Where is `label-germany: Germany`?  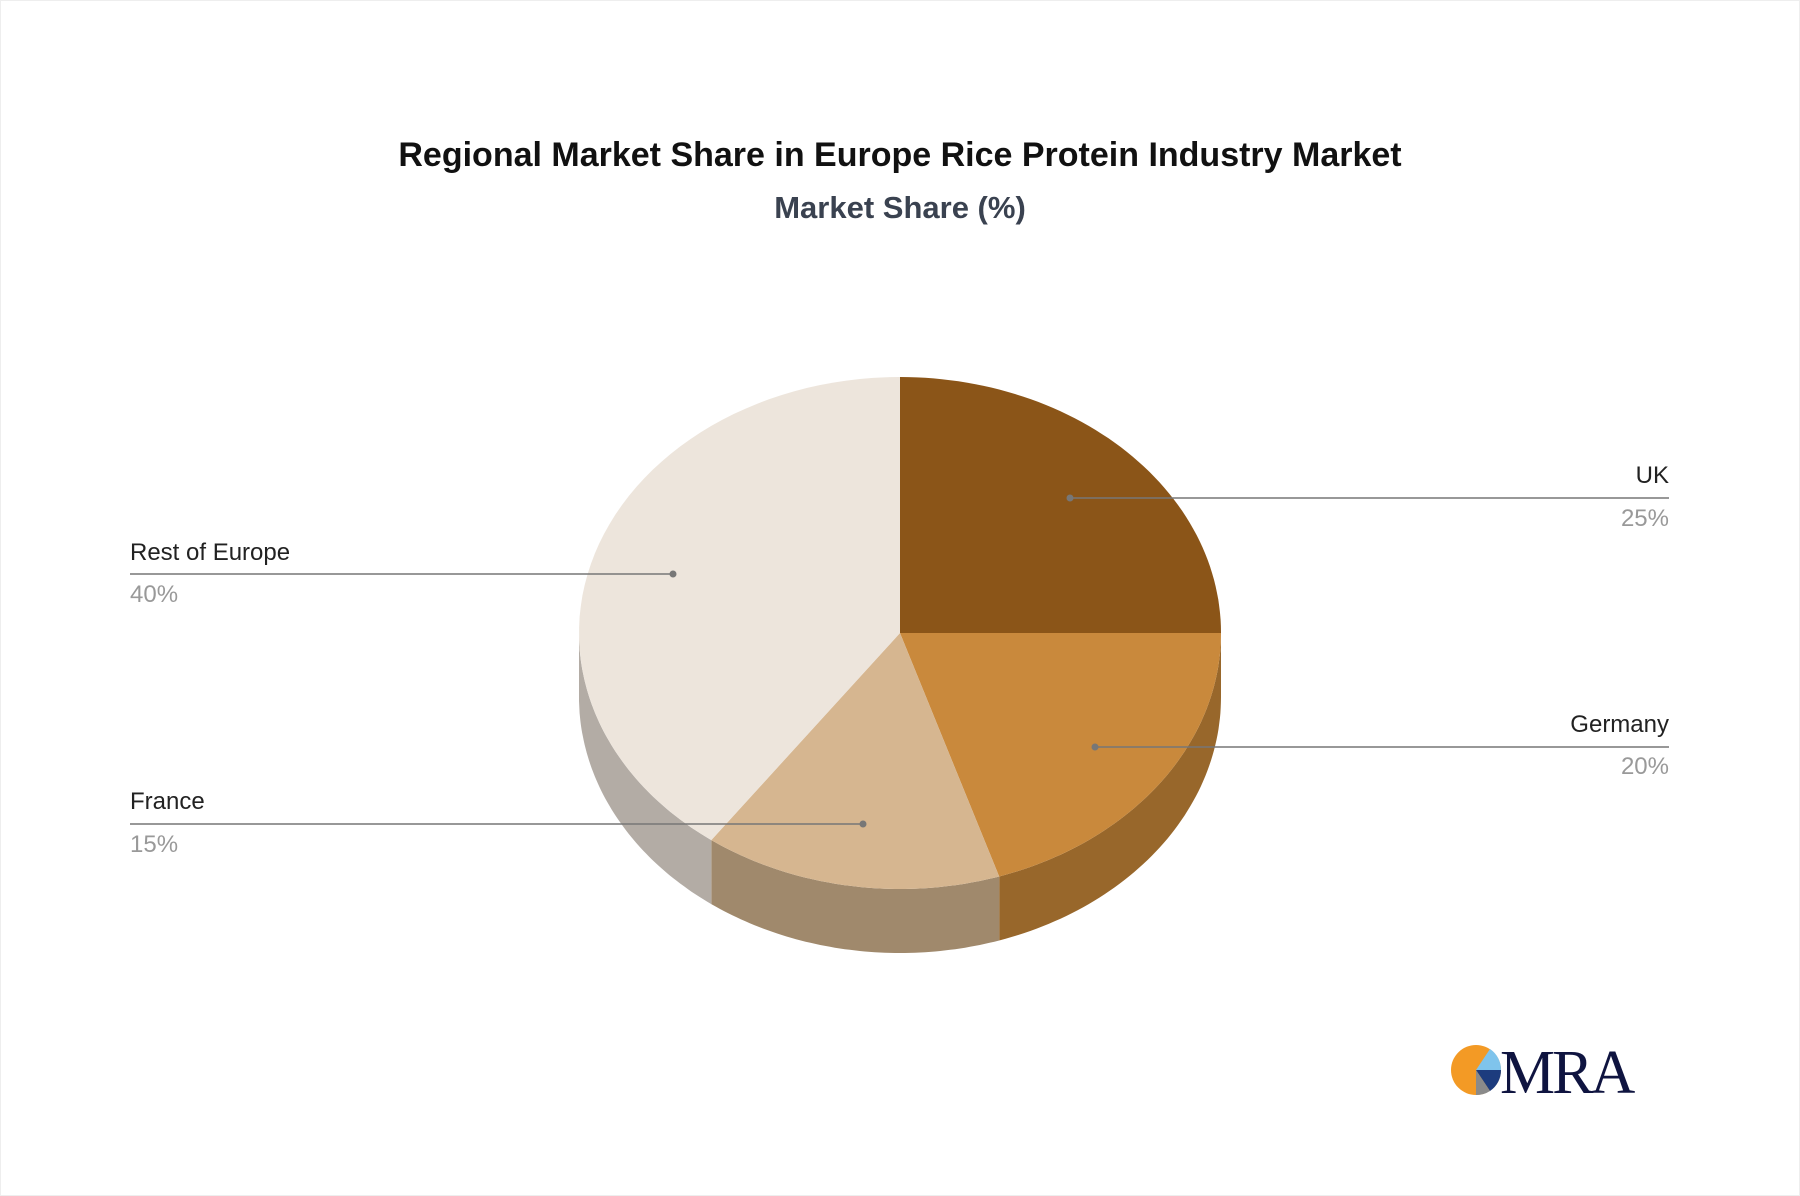 label-germany: Germany is located at coordinates (1619, 724).